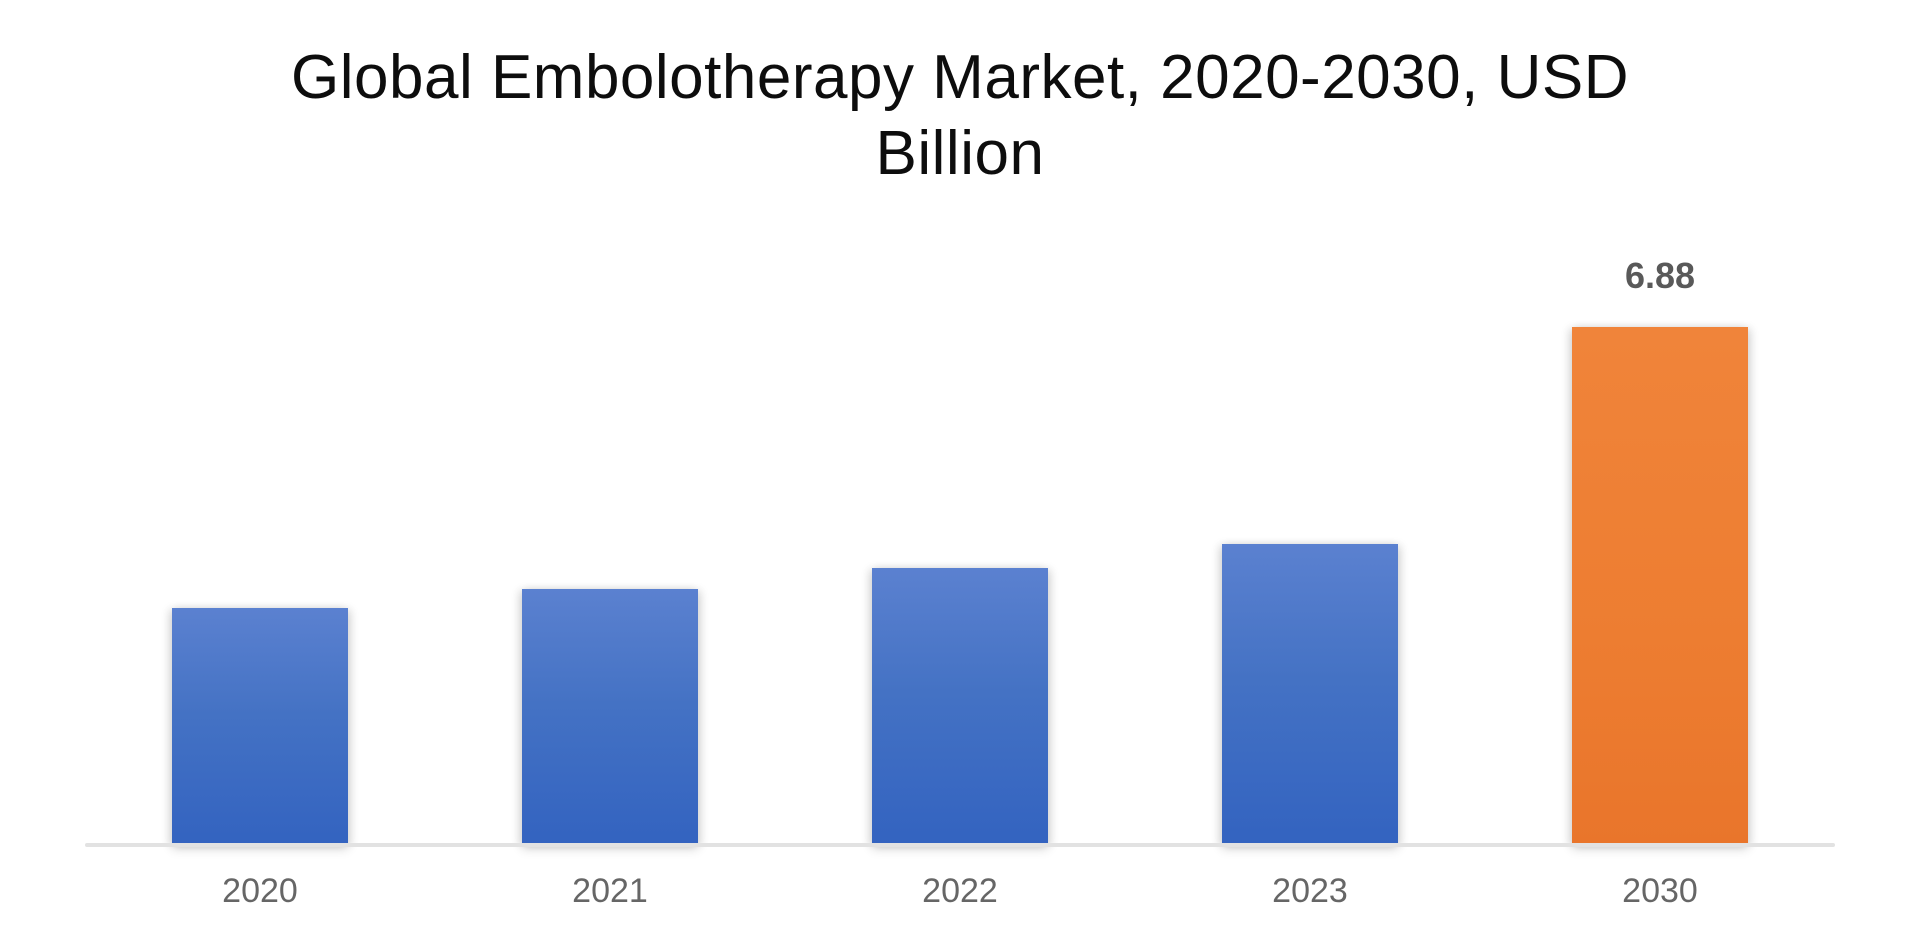 The width and height of the screenshot is (1920, 943). I want to click on bar-2021, so click(610, 717).